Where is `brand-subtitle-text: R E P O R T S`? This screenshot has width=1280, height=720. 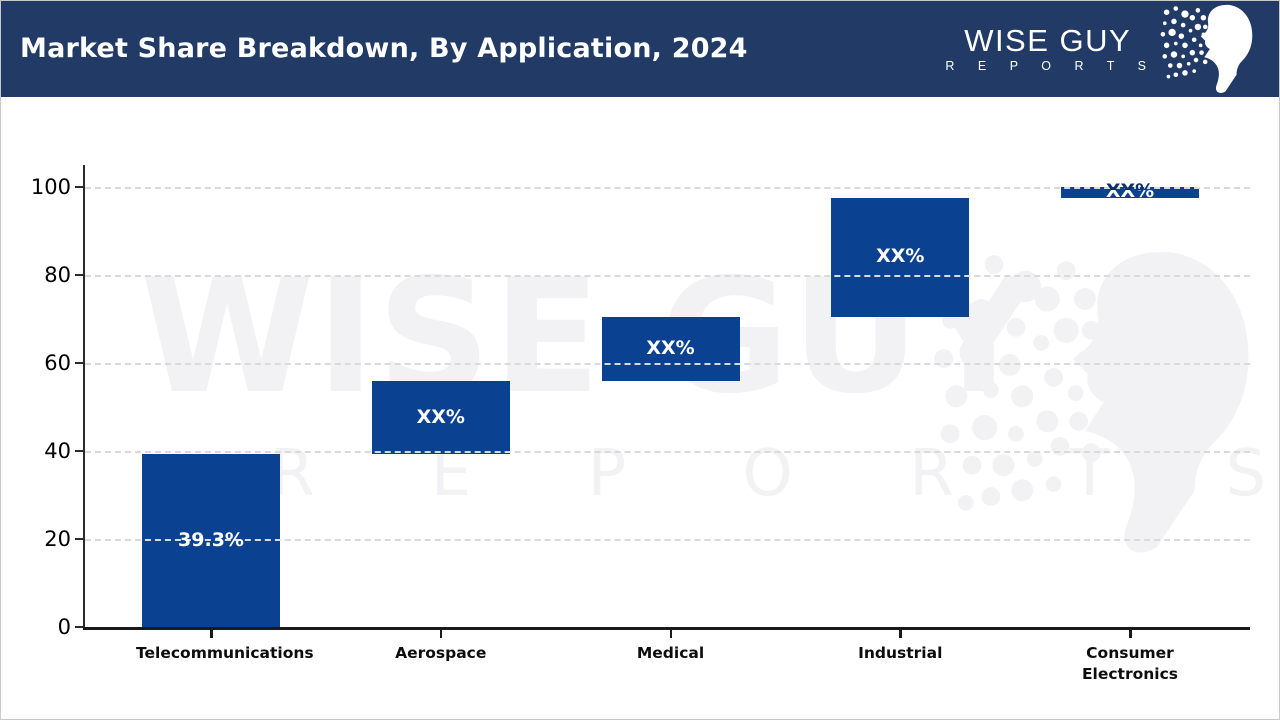
brand-subtitle-text: R E P O R T S is located at coordinates (1050, 65).